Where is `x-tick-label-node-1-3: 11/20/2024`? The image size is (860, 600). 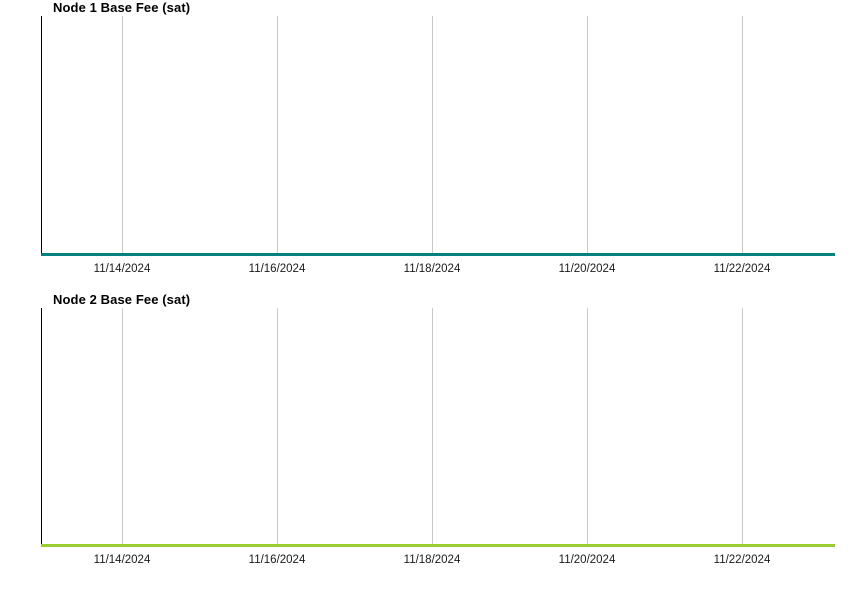
x-tick-label-node-1-3: 11/20/2024 is located at coordinates (587, 269).